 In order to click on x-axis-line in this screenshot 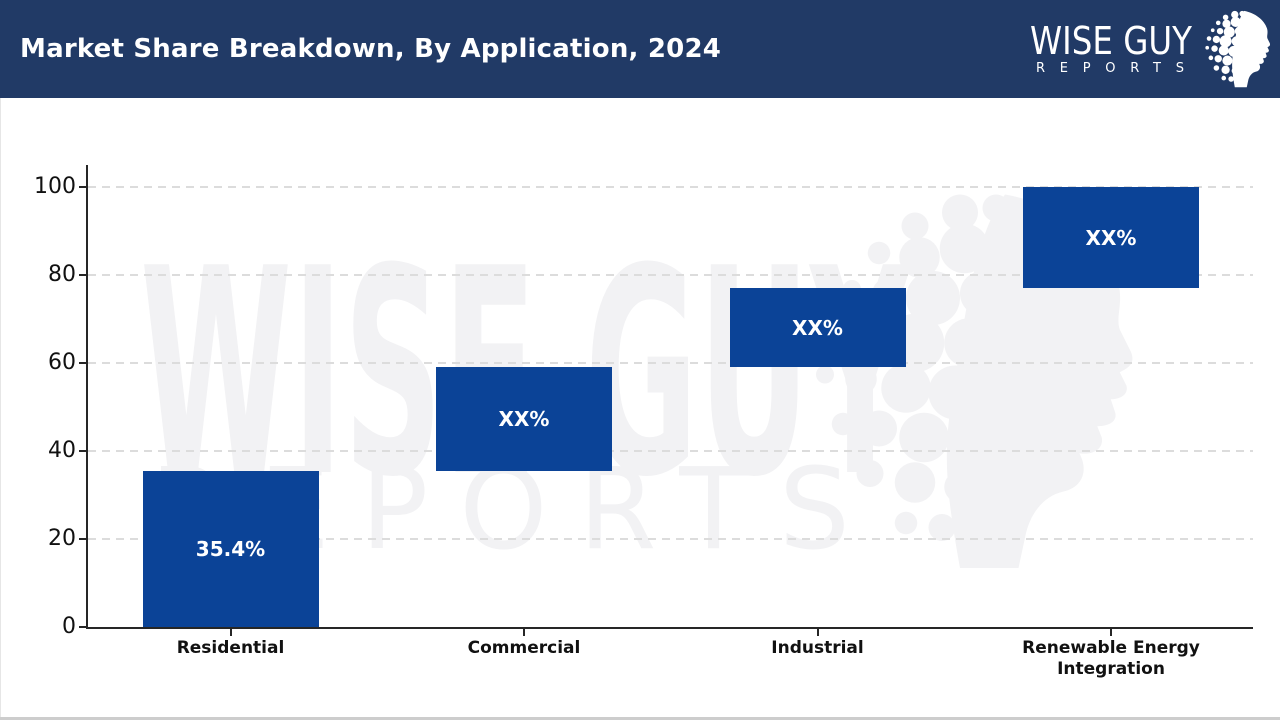, I will do `click(669, 628)`.